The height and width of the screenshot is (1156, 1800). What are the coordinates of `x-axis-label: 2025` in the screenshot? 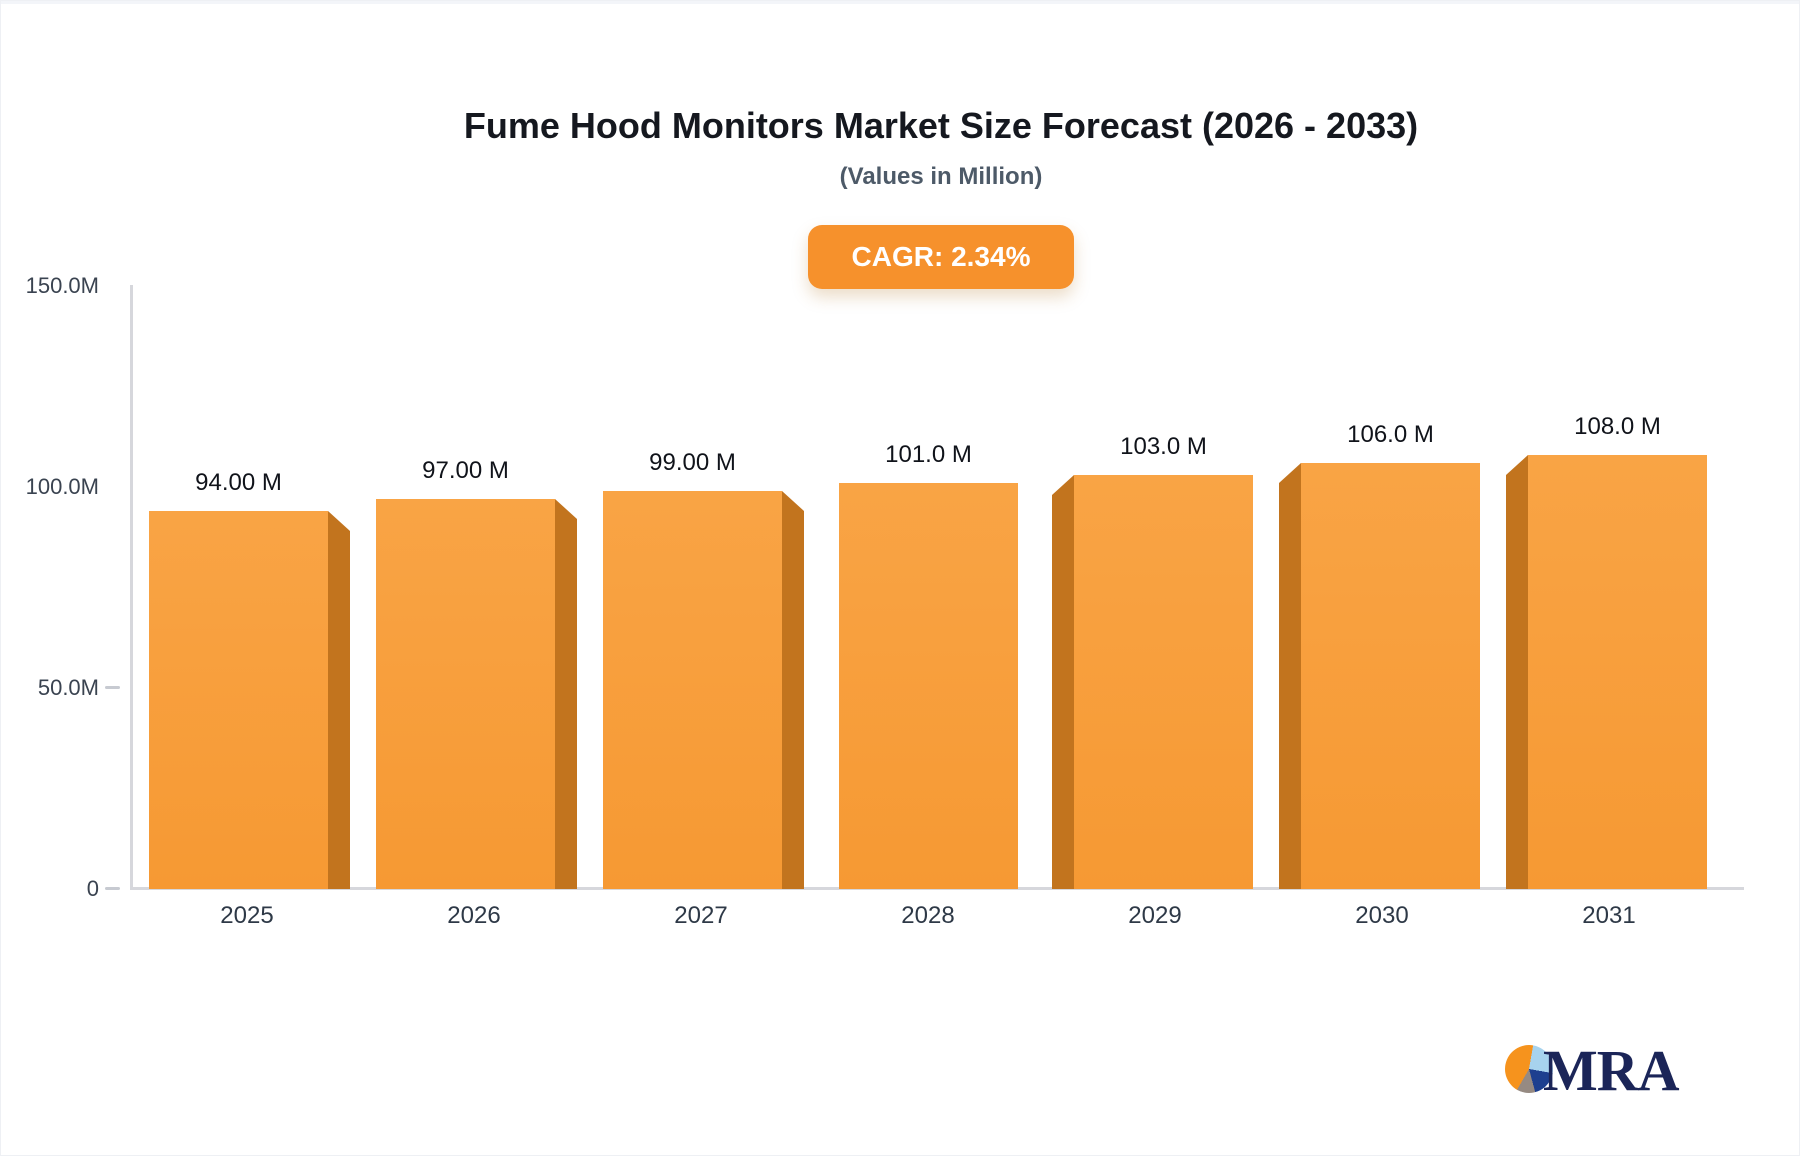 It's located at (247, 915).